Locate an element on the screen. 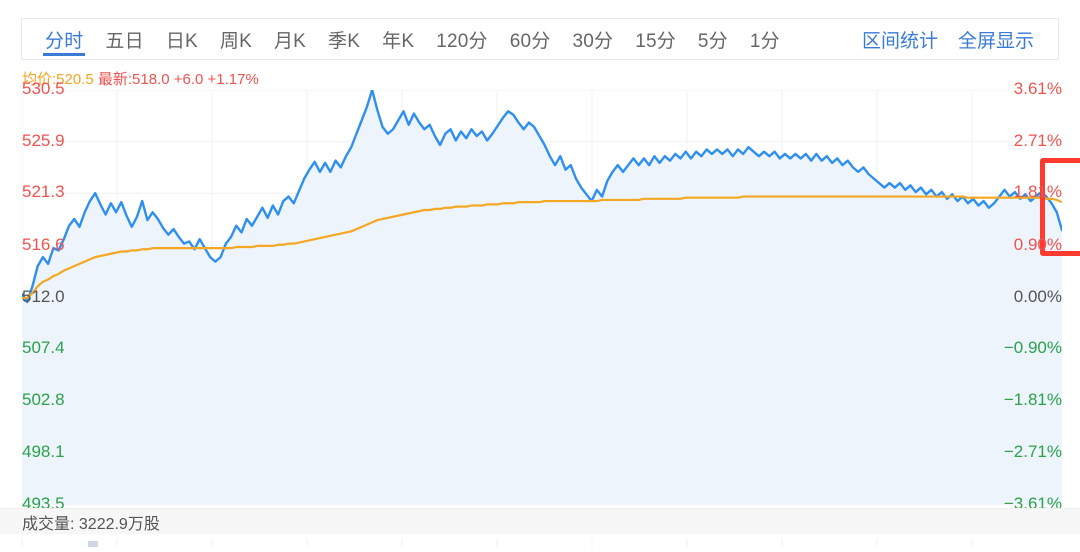  period-tab-8: 60分 is located at coordinates (530, 41).